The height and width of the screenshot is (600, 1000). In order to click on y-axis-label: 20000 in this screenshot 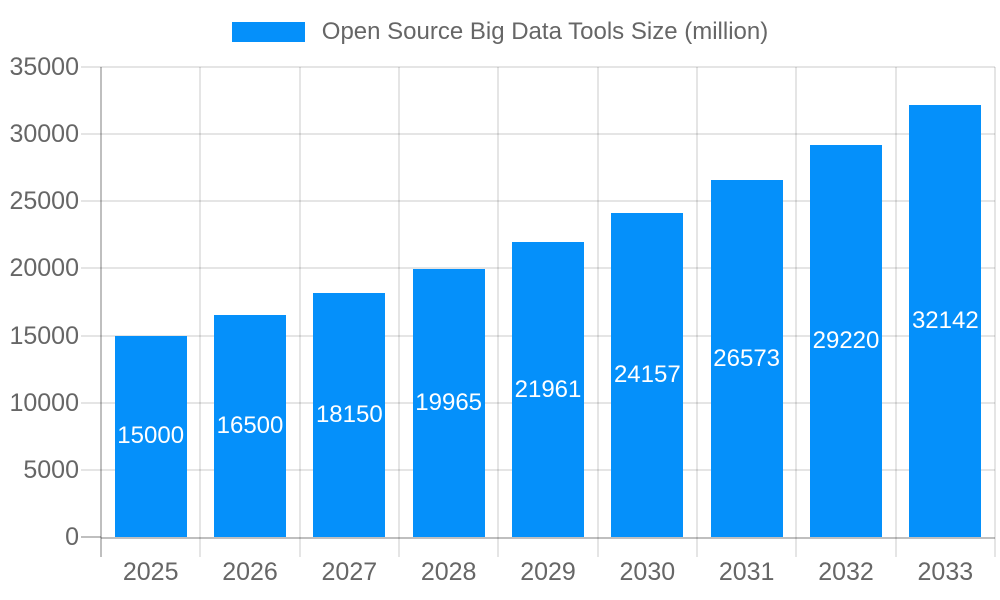, I will do `click(44, 268)`.